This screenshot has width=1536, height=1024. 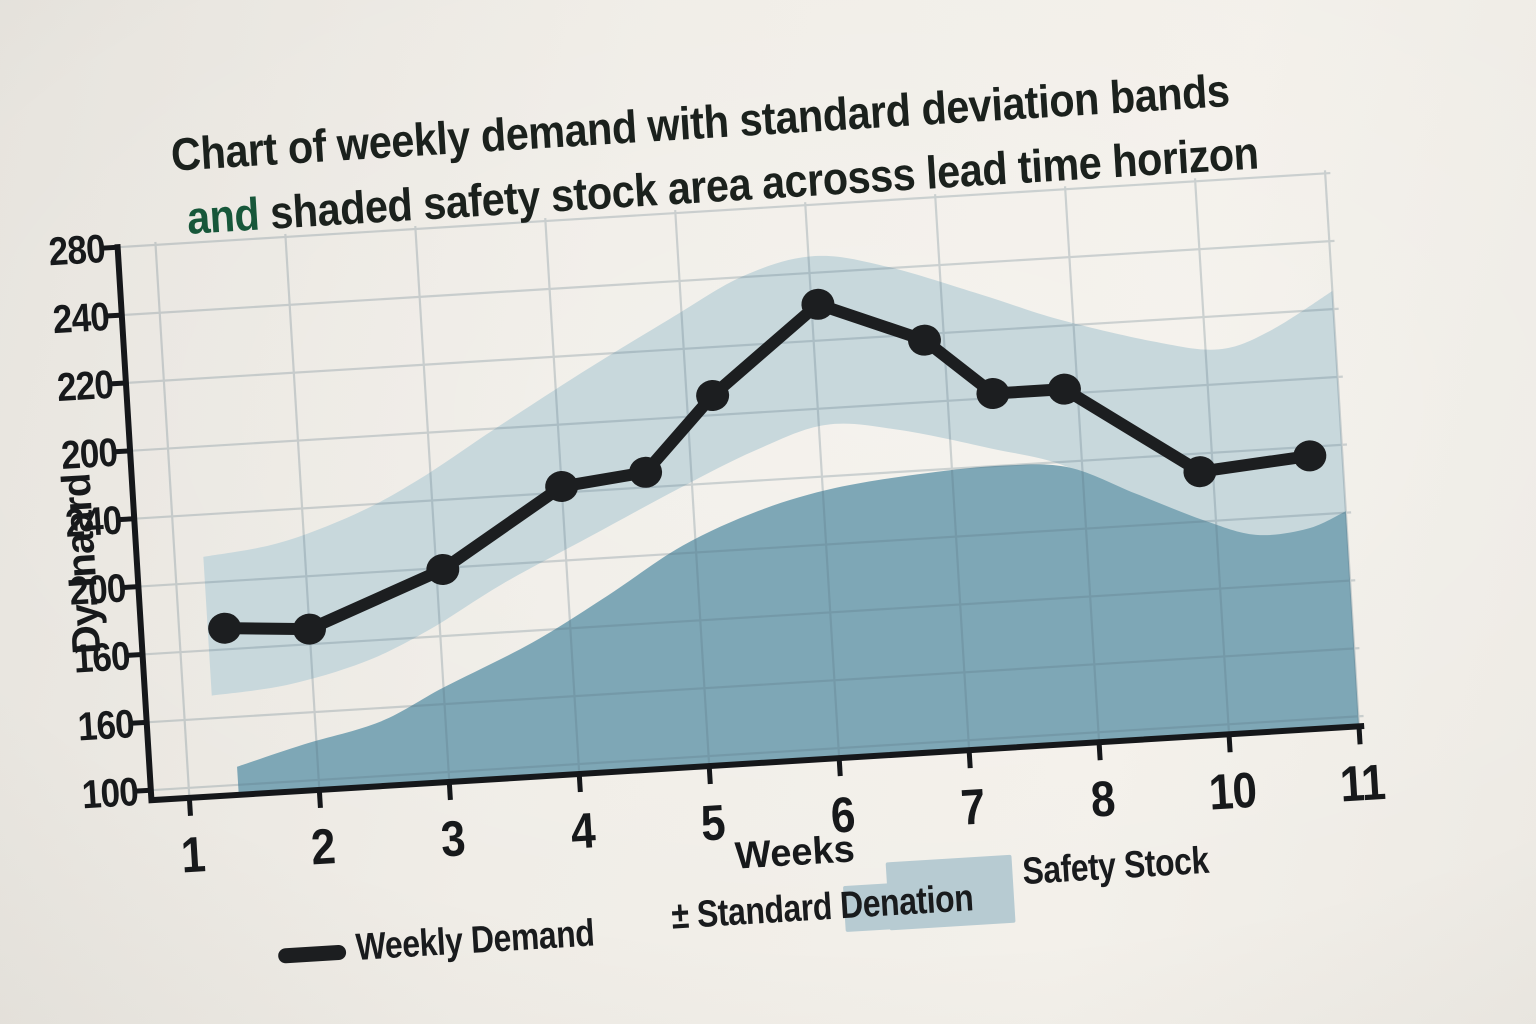 I want to click on y-tick-labels: 280 240 220 200 240 200 160 160 100, so click(x=93, y=521).